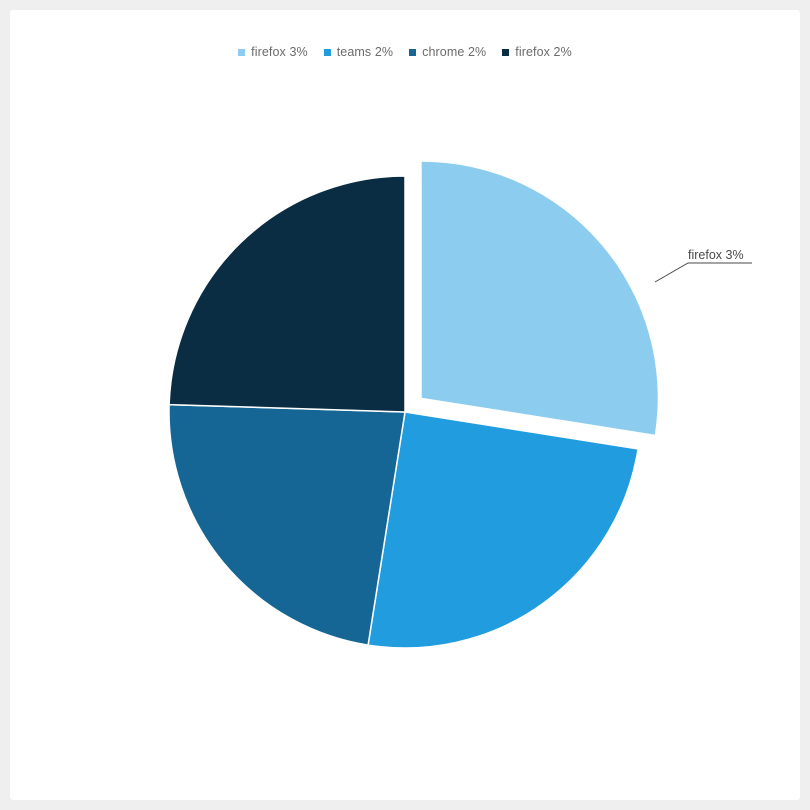  Describe the element at coordinates (543, 52) in the screenshot. I see `legend-item-label: firefox 2%` at that location.